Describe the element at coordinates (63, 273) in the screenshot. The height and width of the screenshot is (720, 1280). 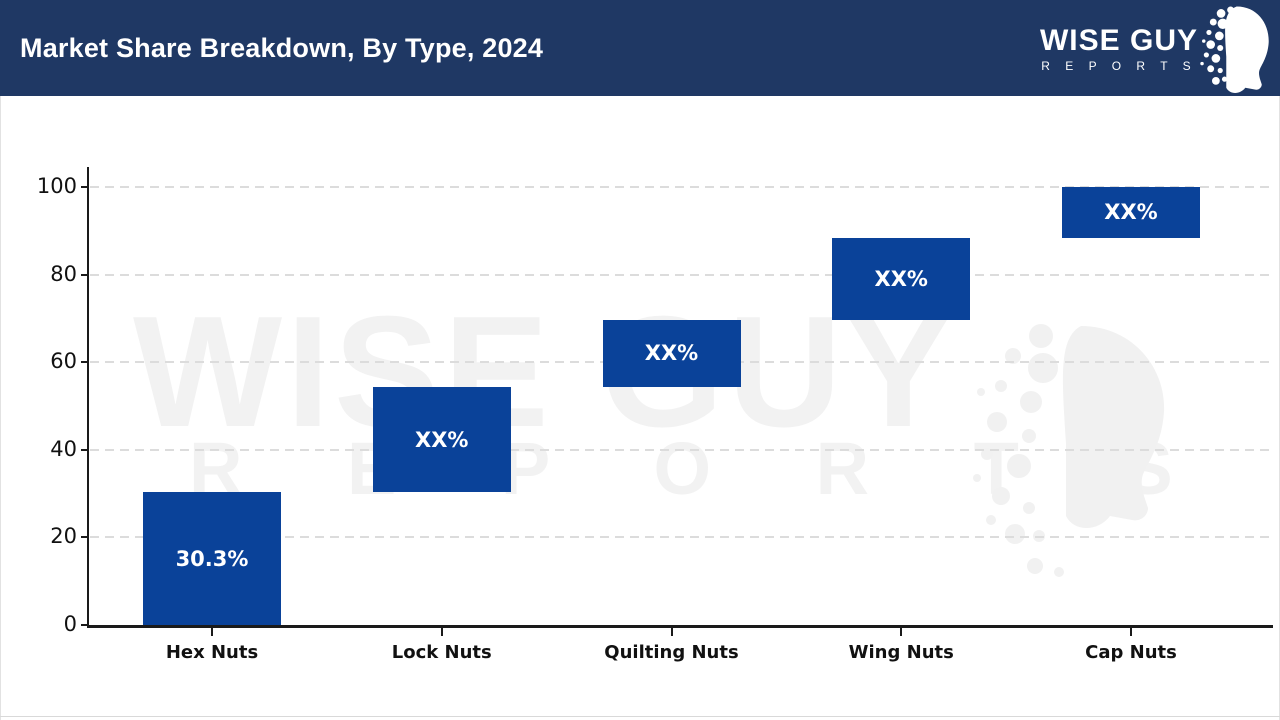
I see `y-tick-label: 80` at that location.